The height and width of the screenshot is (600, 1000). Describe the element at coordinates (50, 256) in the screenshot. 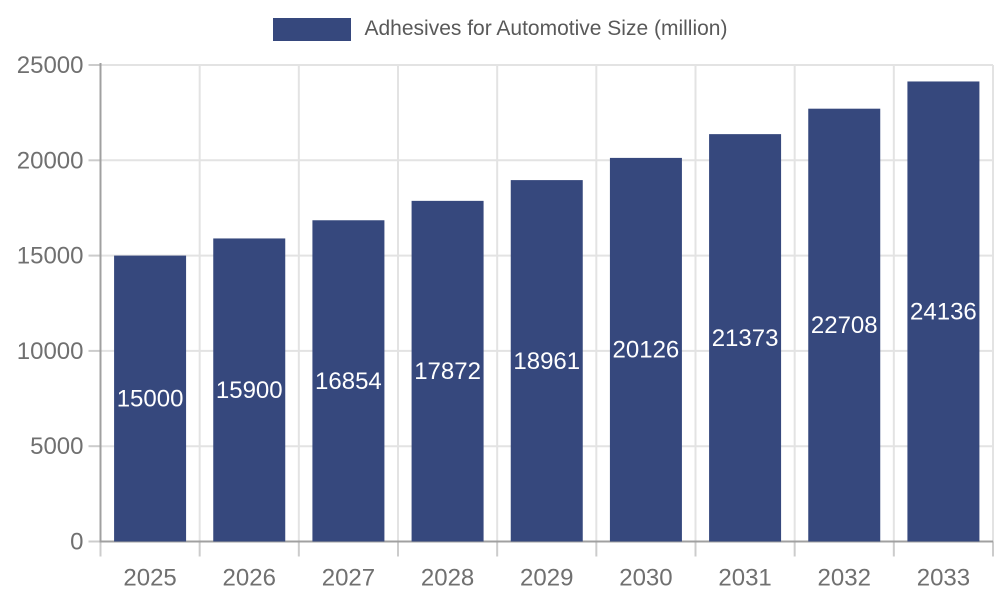

I see `y-tick-label: 15000` at that location.